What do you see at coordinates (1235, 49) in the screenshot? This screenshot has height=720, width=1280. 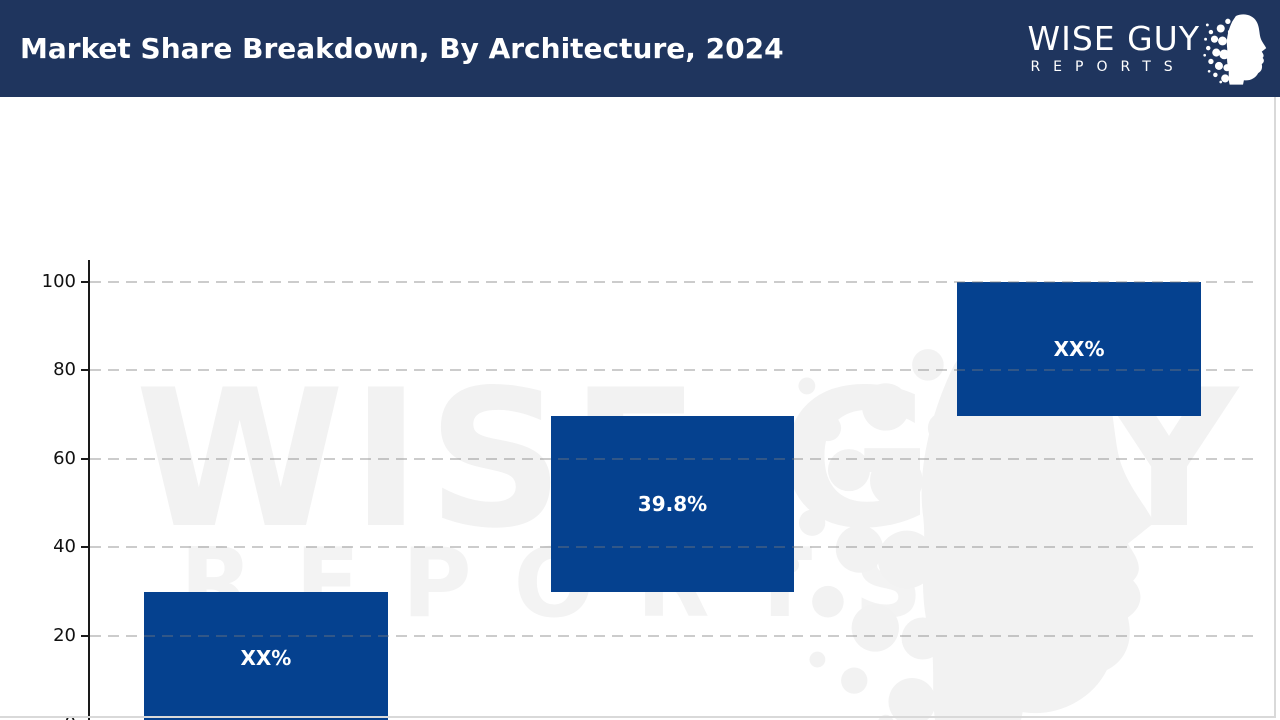 I see `logo-face-icon` at bounding box center [1235, 49].